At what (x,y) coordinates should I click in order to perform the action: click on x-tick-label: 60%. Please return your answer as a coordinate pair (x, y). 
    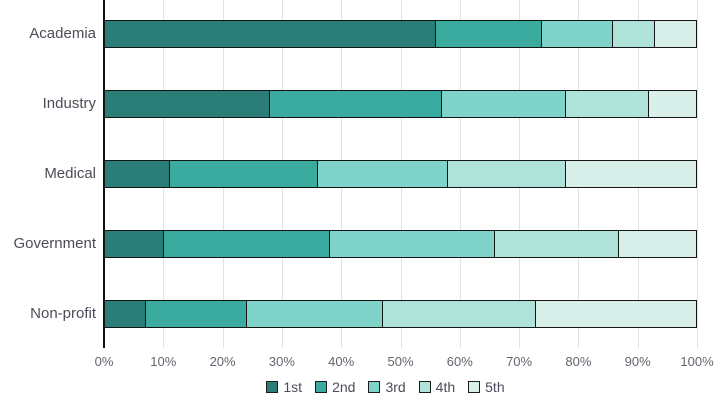
    Looking at the image, I should click on (459, 361).